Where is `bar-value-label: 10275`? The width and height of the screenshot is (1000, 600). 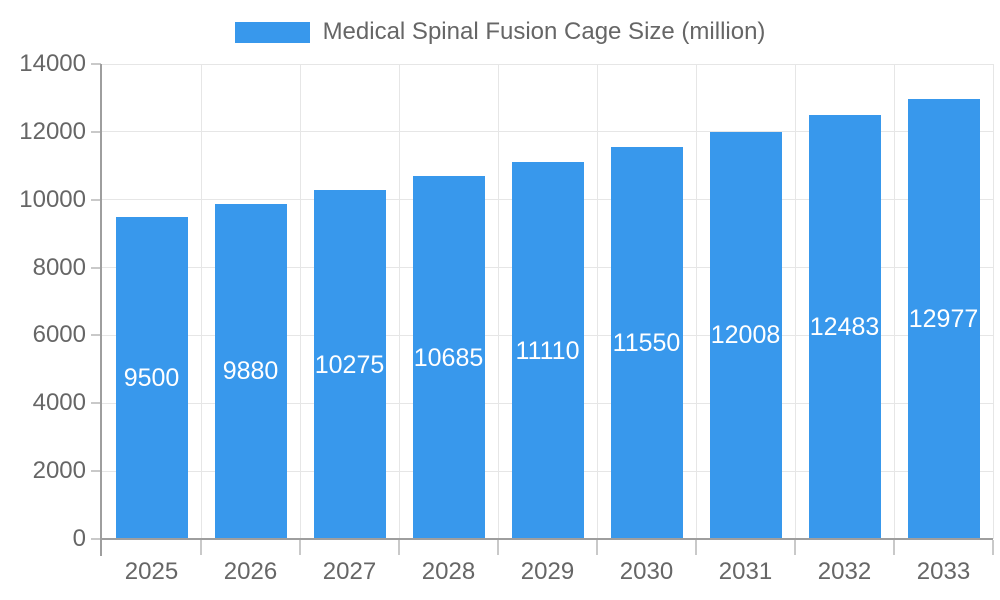
bar-value-label: 10275 is located at coordinates (349, 364).